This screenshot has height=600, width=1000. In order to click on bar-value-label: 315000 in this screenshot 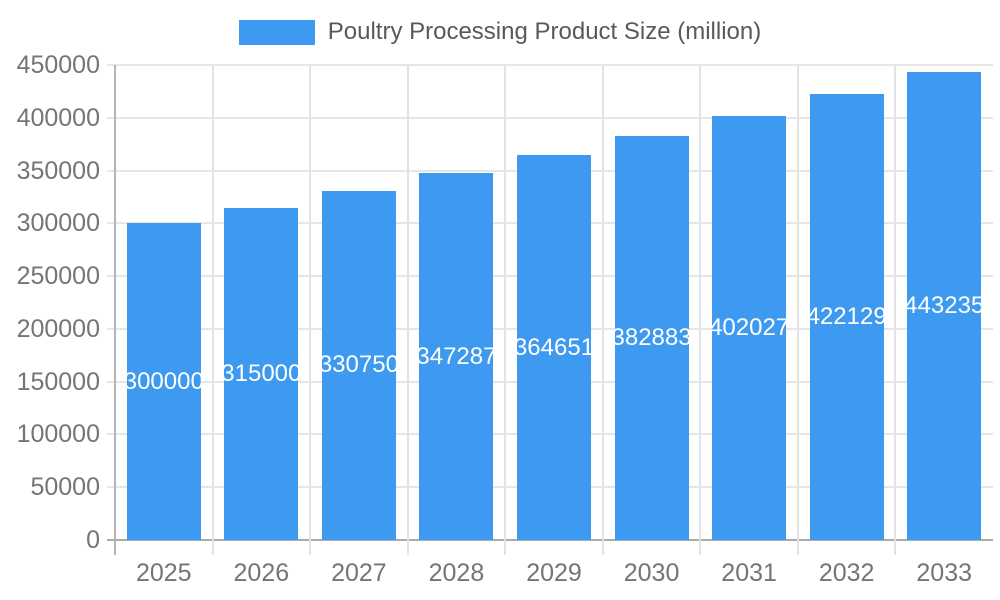, I will do `click(261, 373)`.